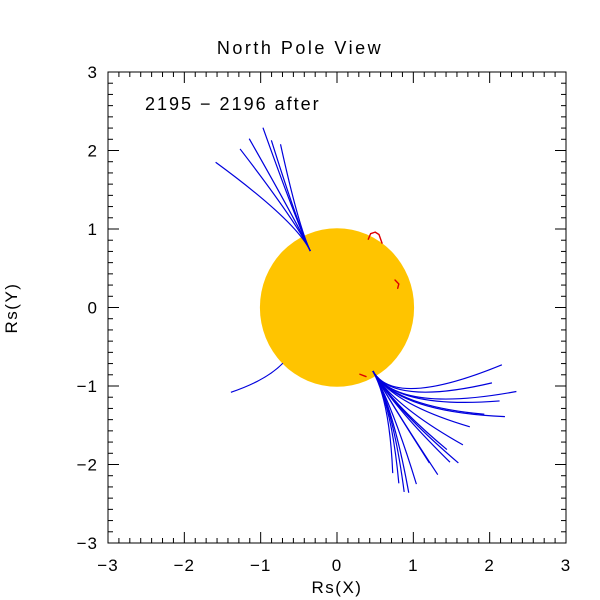  What do you see at coordinates (93, 151) in the screenshot?
I see `y-tick-label: 2` at bounding box center [93, 151].